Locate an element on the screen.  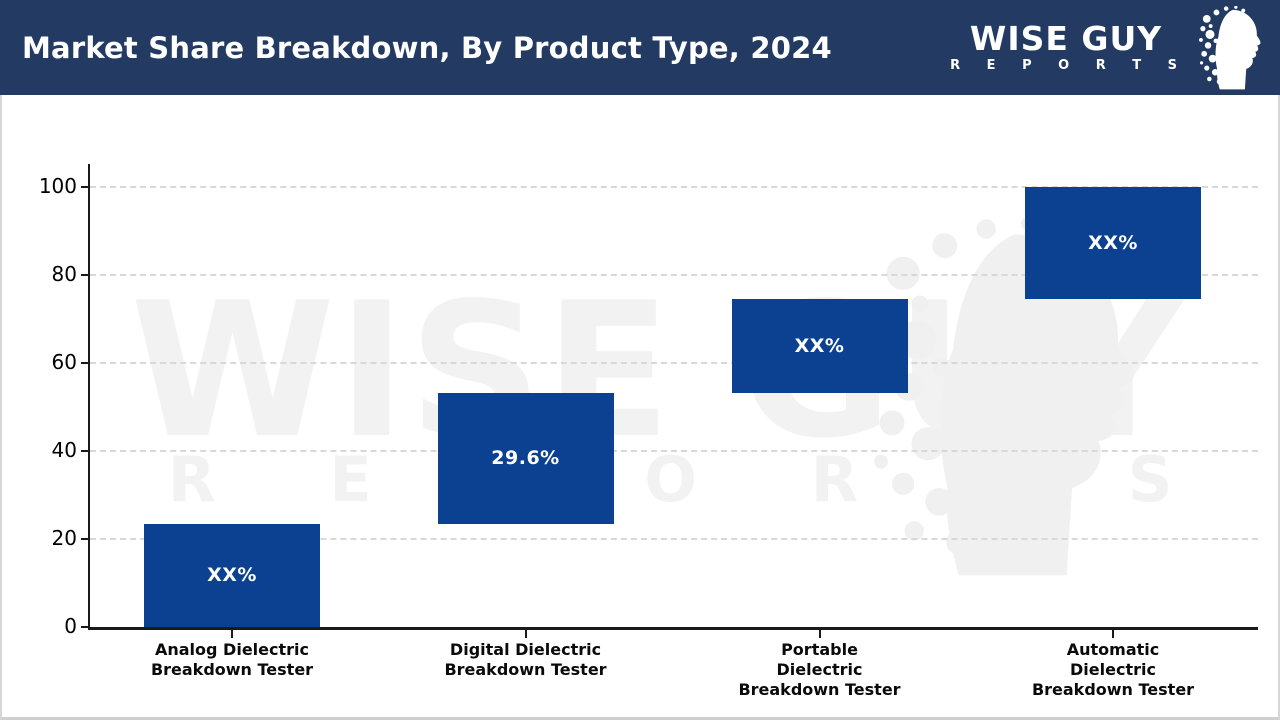
bar-value-label-3: XX% is located at coordinates (819, 346).